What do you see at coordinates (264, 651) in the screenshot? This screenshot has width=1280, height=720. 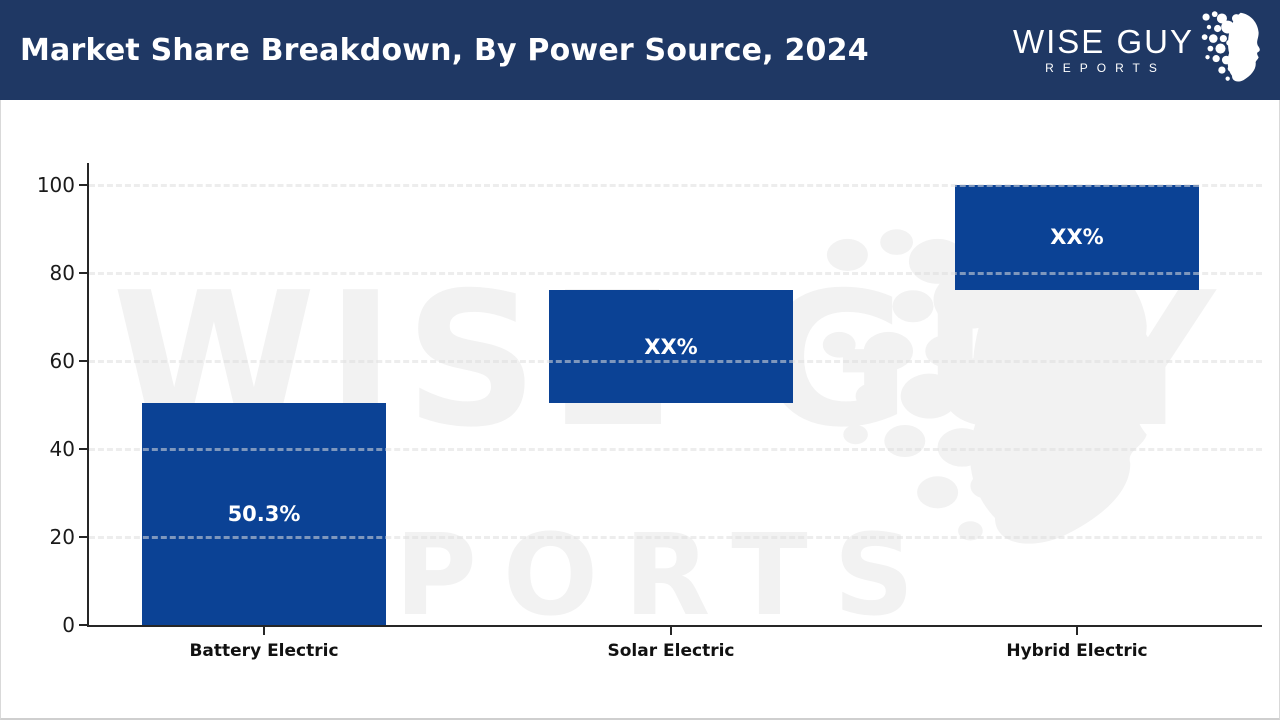 I see `x-category-label: Battery Electric` at bounding box center [264, 651].